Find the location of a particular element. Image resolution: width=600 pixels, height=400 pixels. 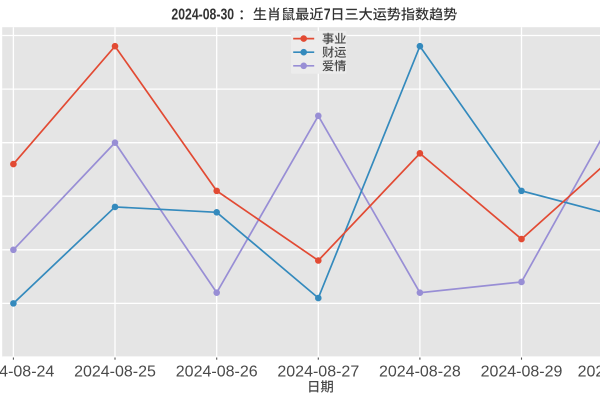

svg-text: 2024-08-24 is located at coordinates (27, 372).